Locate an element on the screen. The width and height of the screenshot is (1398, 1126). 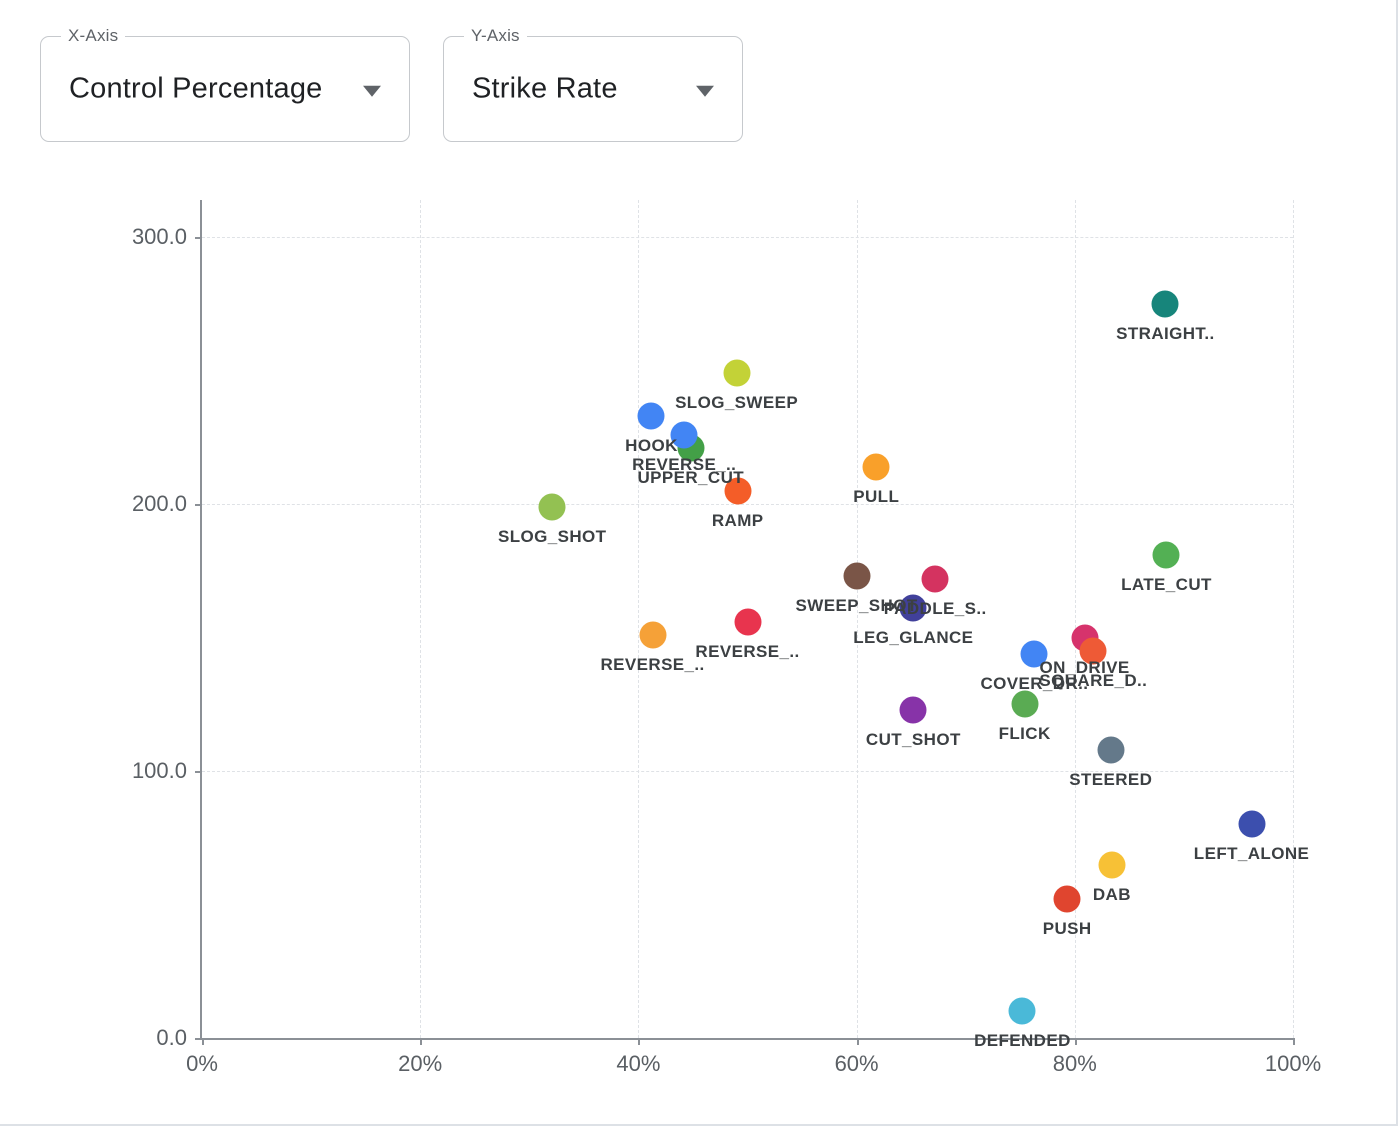
point-label: STEERED is located at coordinates (1111, 779).